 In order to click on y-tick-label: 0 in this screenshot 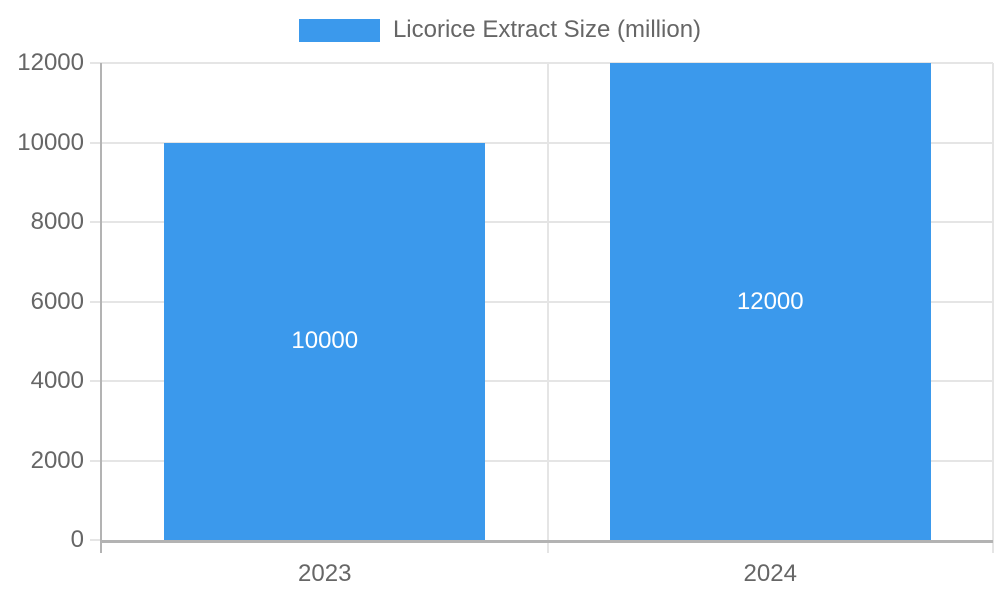, I will do `click(77, 539)`.